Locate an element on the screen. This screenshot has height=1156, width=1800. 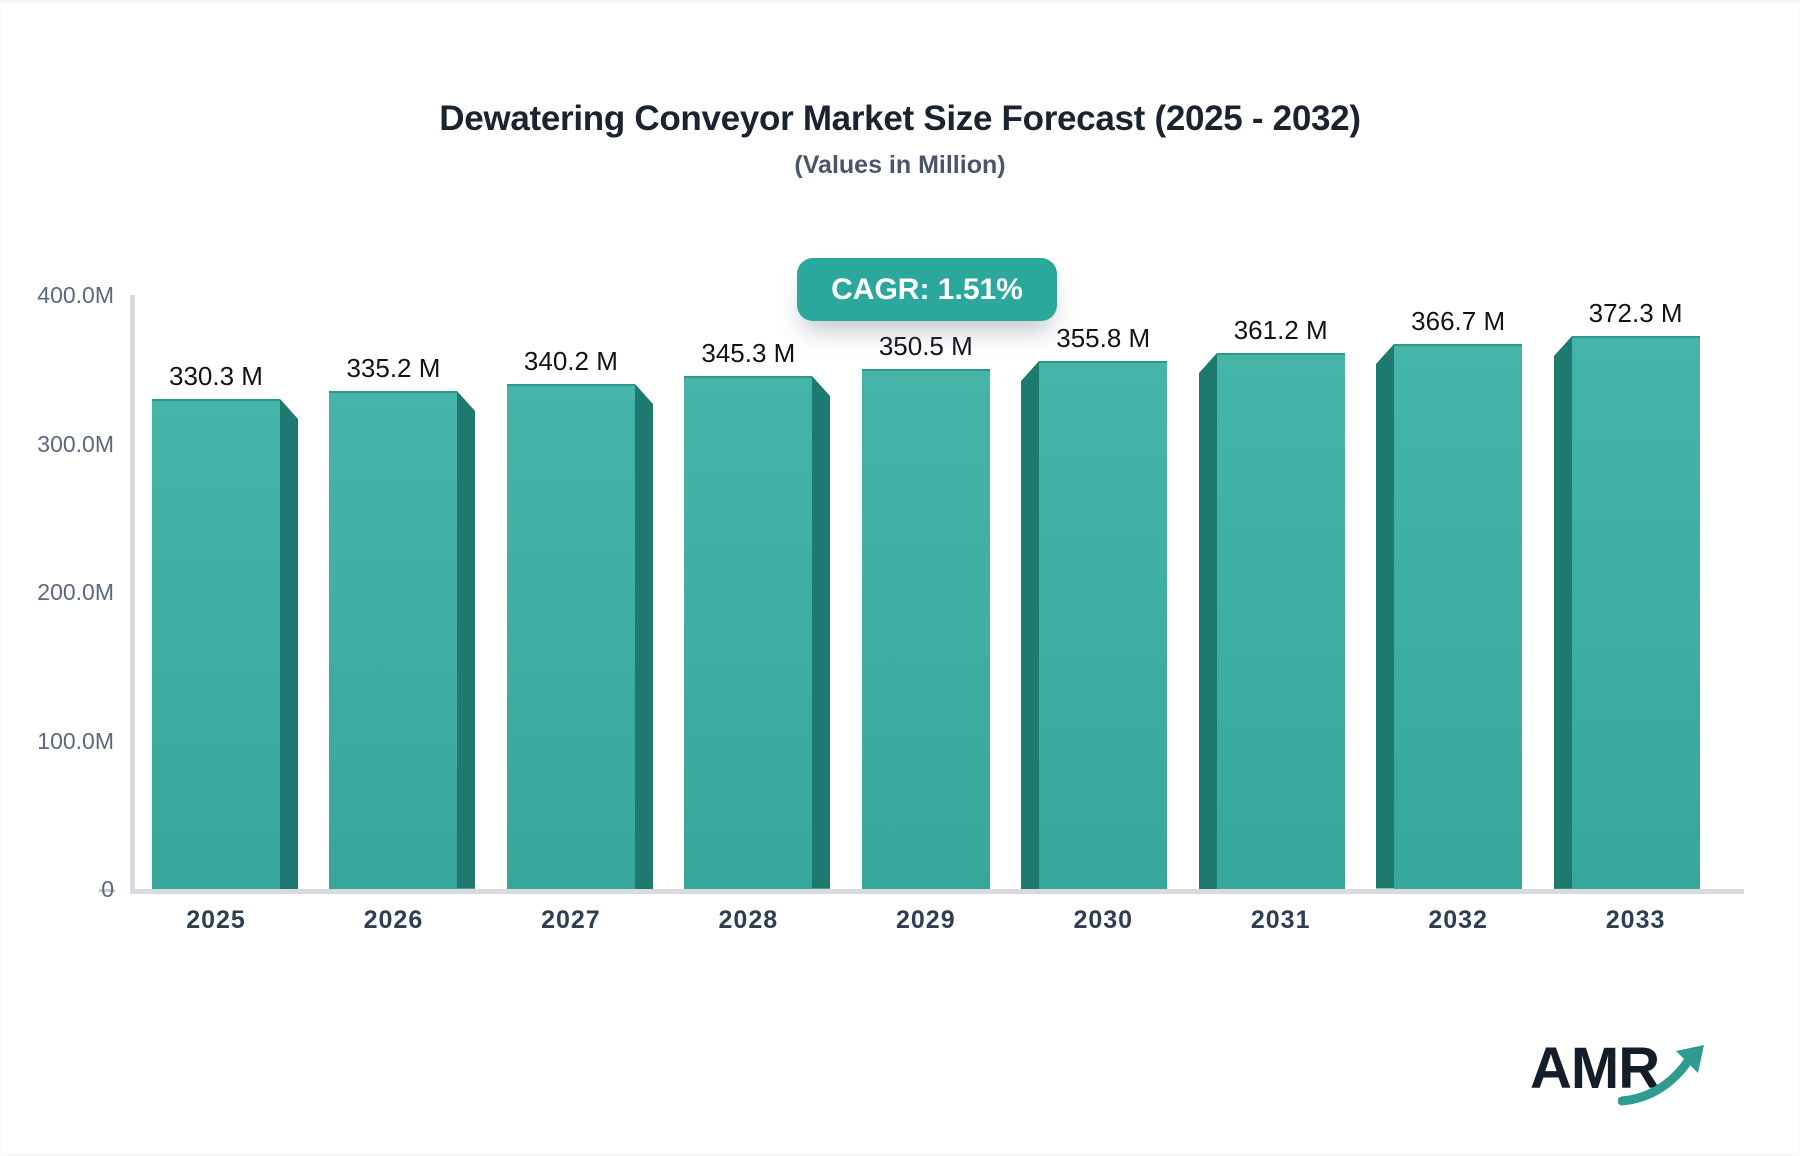
bar-2030: 355.8 M is located at coordinates (1094, 606).